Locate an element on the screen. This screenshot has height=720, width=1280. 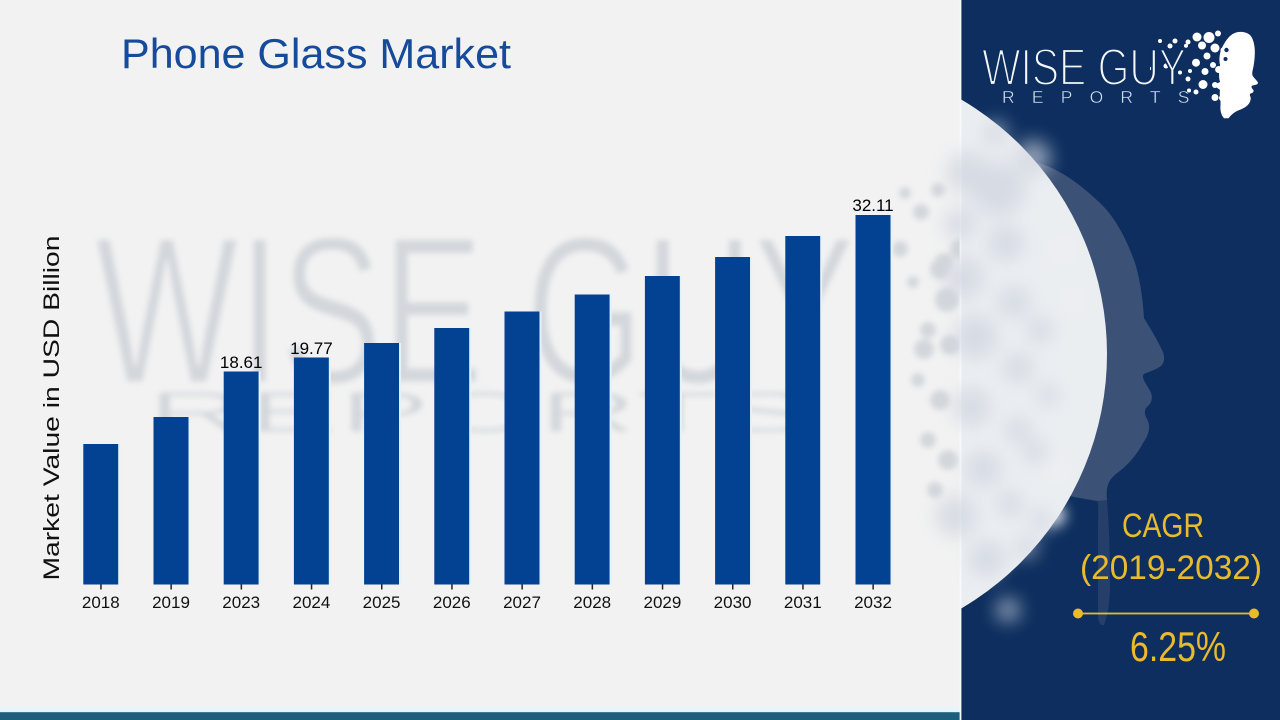
svg-text: CAGR is located at coordinates (1163, 526).